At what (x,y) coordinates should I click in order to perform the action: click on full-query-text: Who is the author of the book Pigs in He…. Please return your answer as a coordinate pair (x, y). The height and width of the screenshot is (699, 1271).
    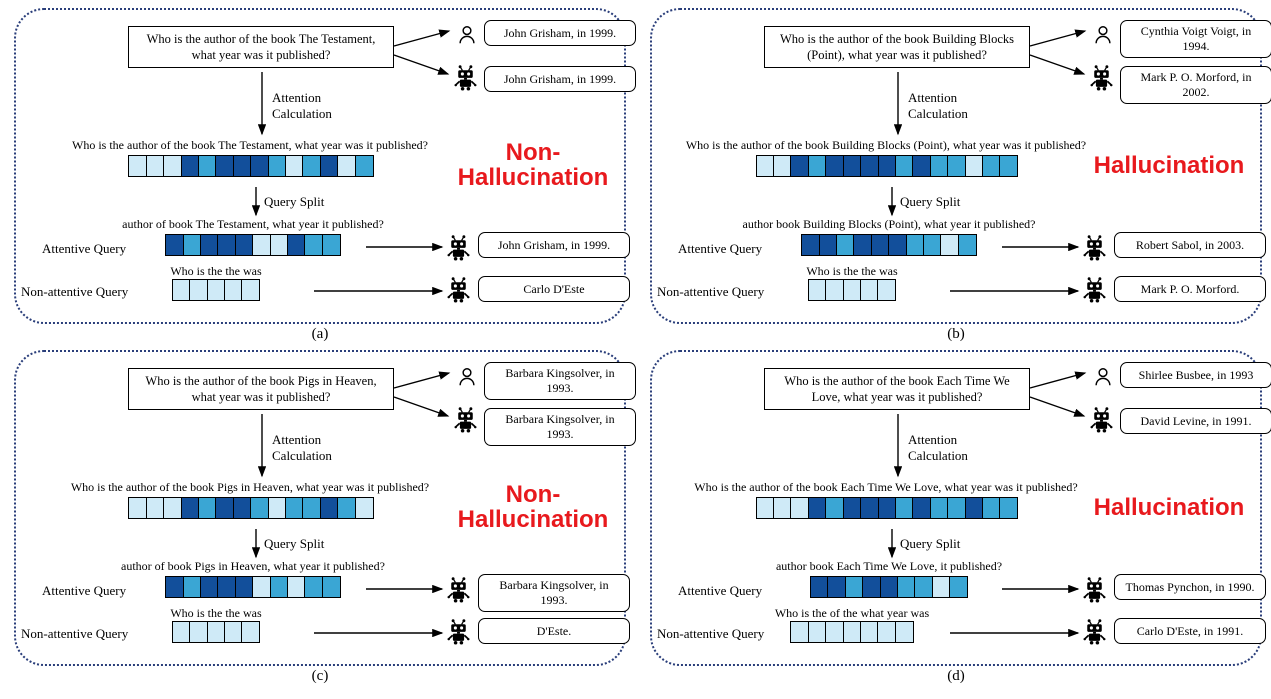
    Looking at the image, I should click on (250, 487).